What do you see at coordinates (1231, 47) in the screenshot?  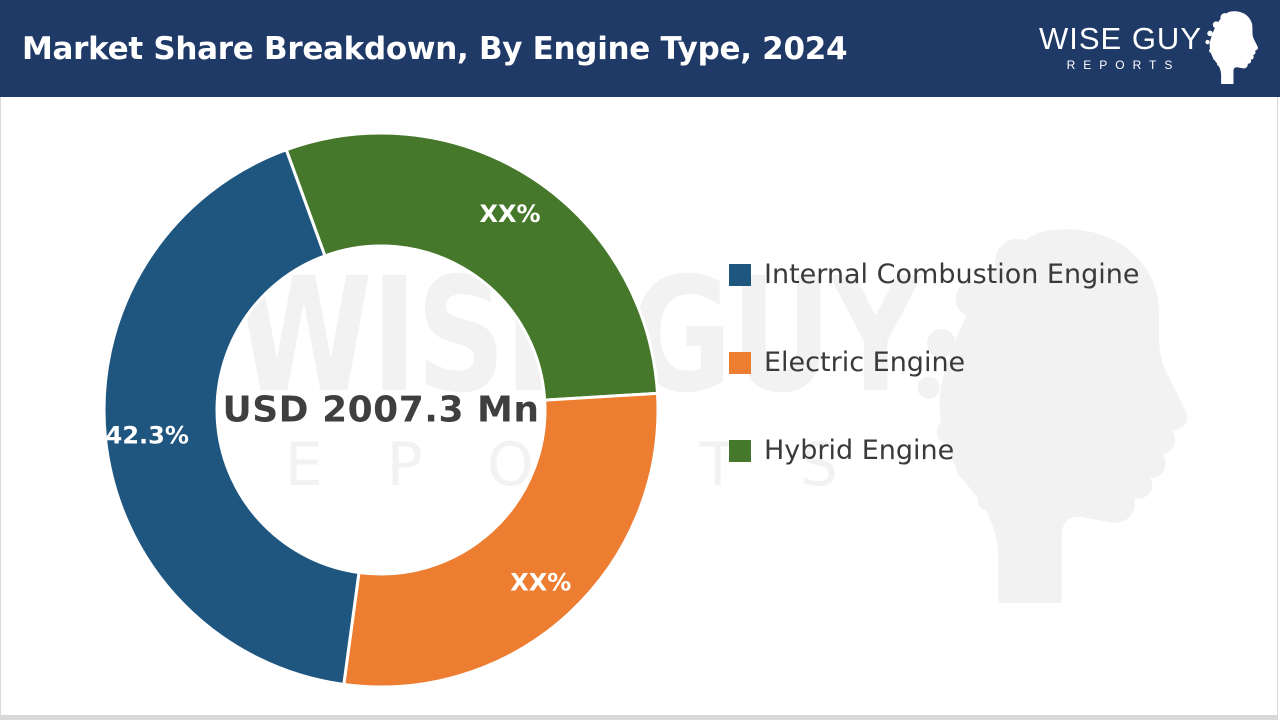 I see `brand-face-icon` at bounding box center [1231, 47].